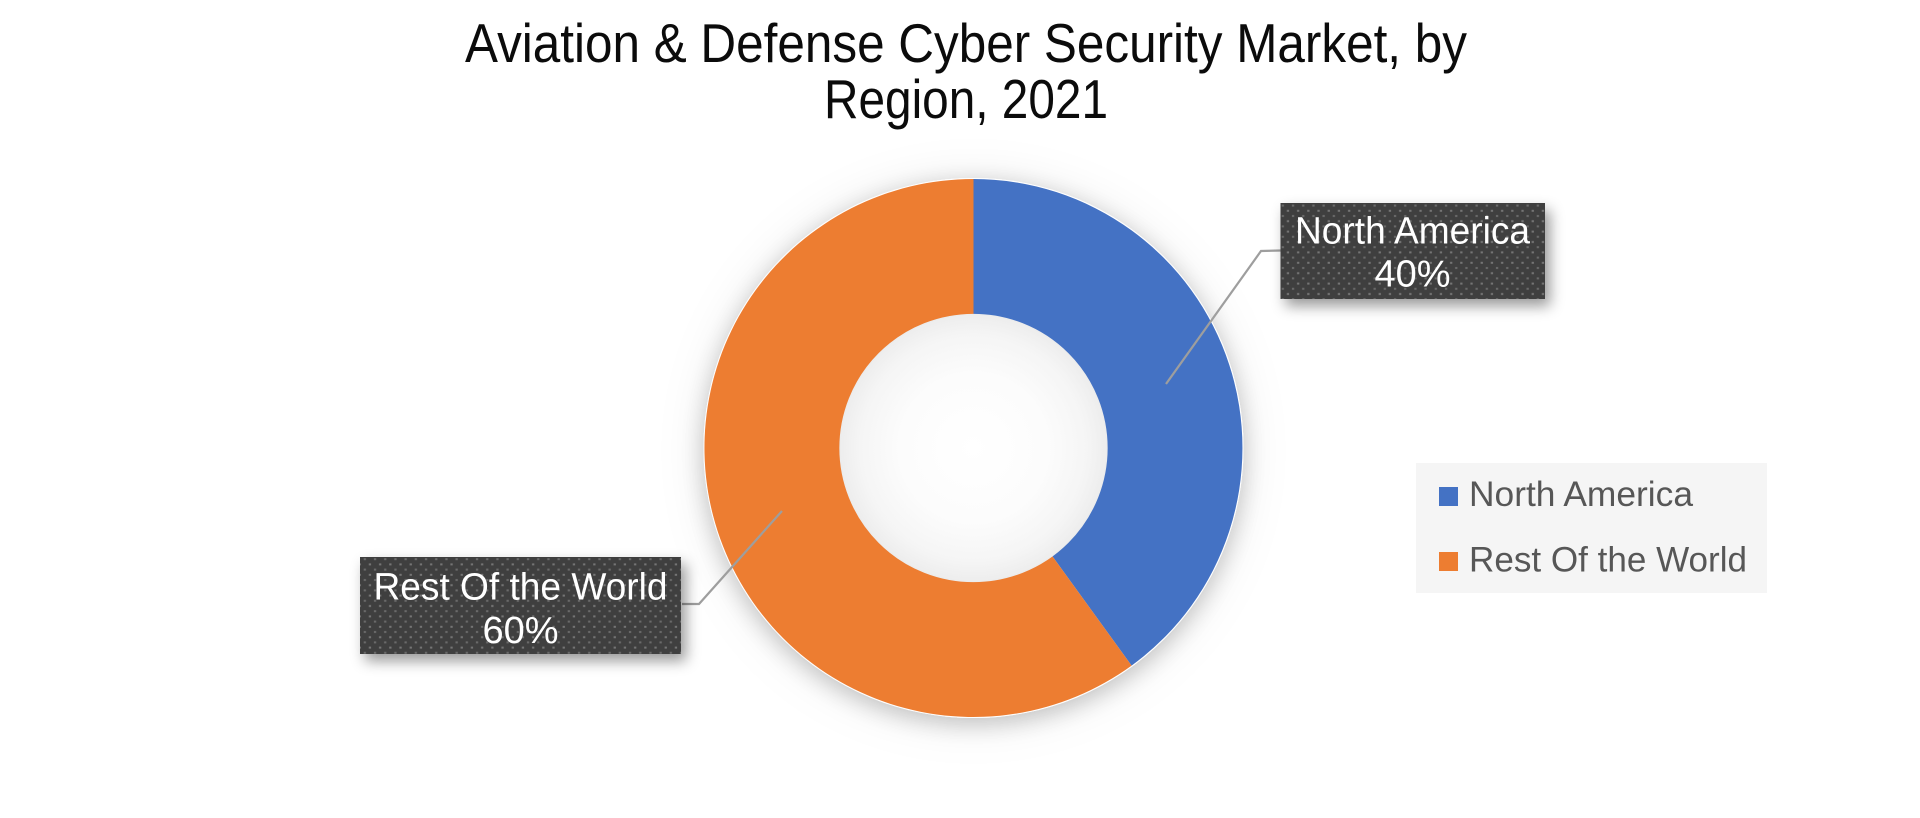 This screenshot has width=1920, height=818. Describe the element at coordinates (966, 99) in the screenshot. I see `svg-text: Region, 2021` at that location.